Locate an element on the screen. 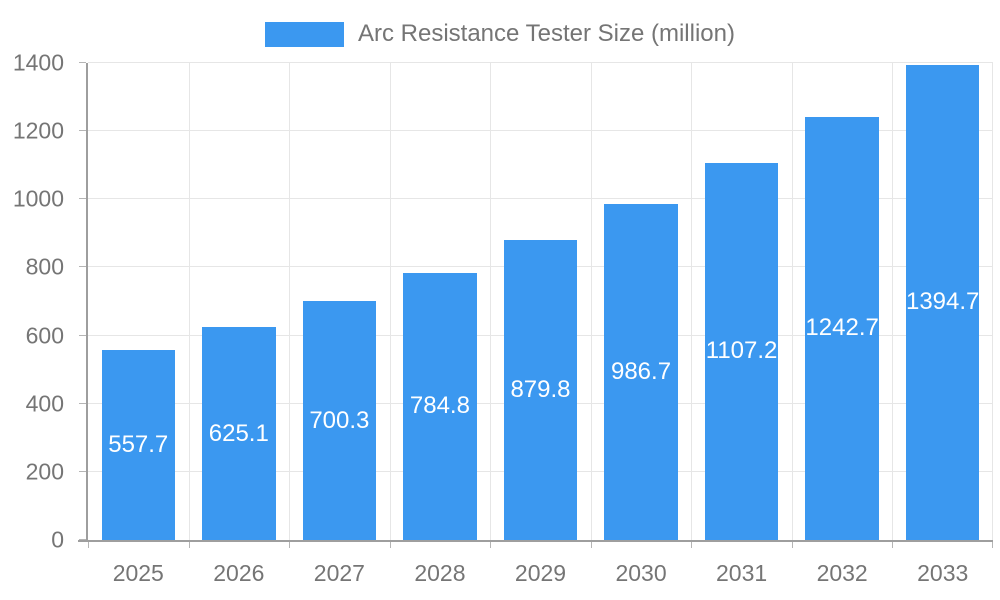 The image size is (1000, 600). x-axis-tick-label: 2028 is located at coordinates (440, 573).